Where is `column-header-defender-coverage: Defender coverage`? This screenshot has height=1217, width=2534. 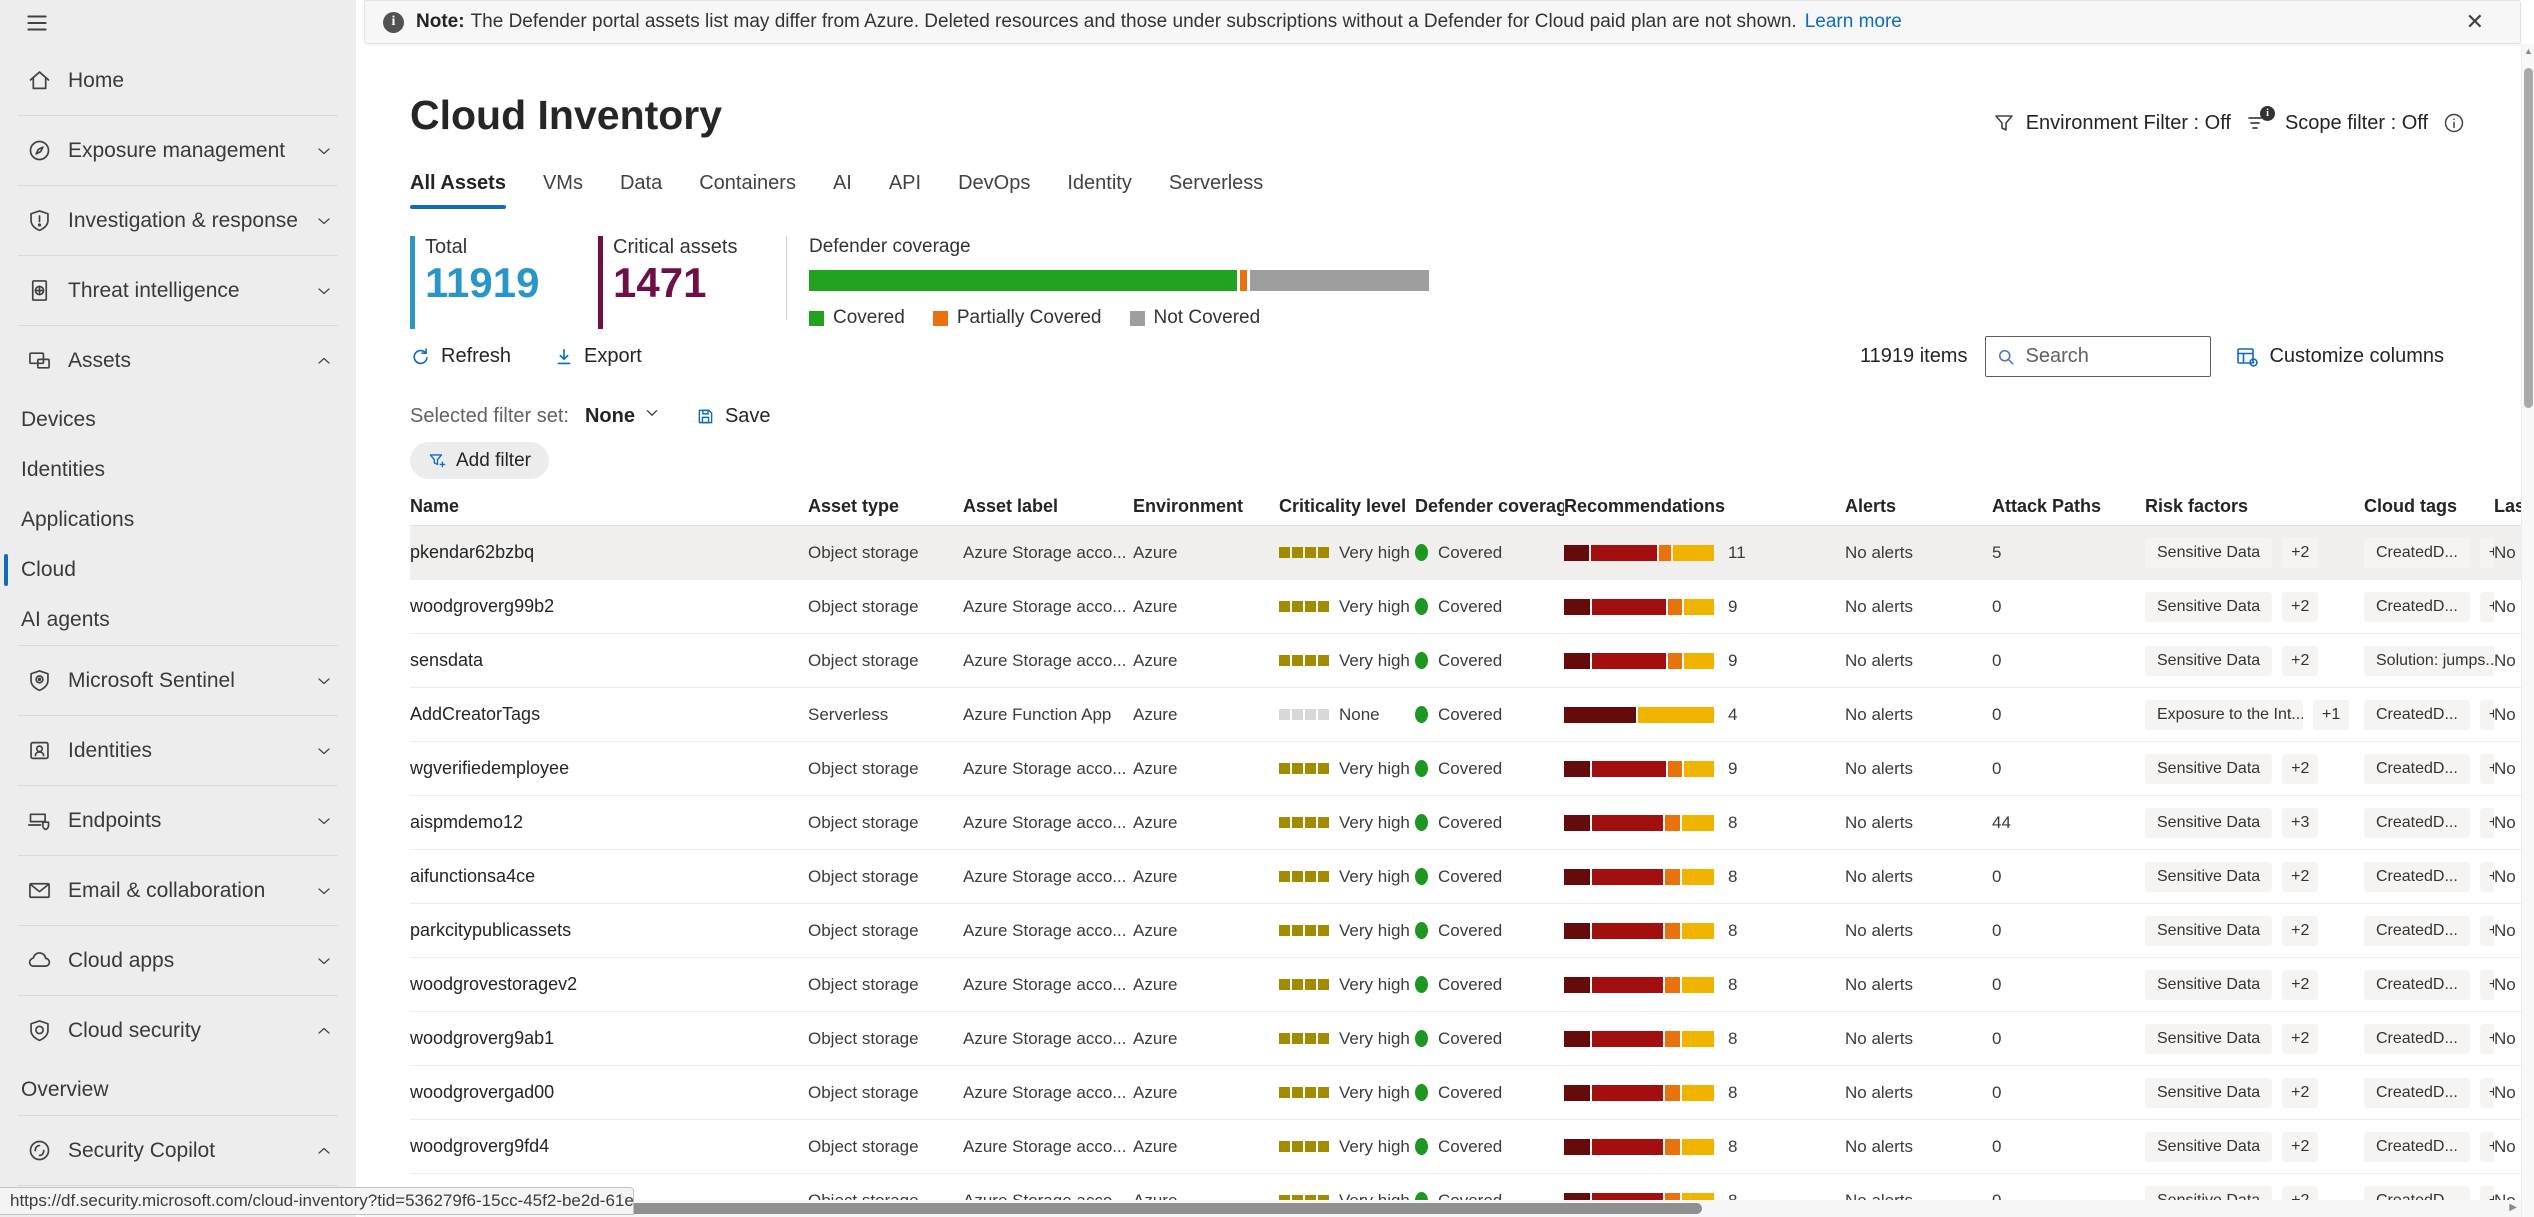
column-header-defender-coverage: Defender coverage is located at coordinates (1489, 506).